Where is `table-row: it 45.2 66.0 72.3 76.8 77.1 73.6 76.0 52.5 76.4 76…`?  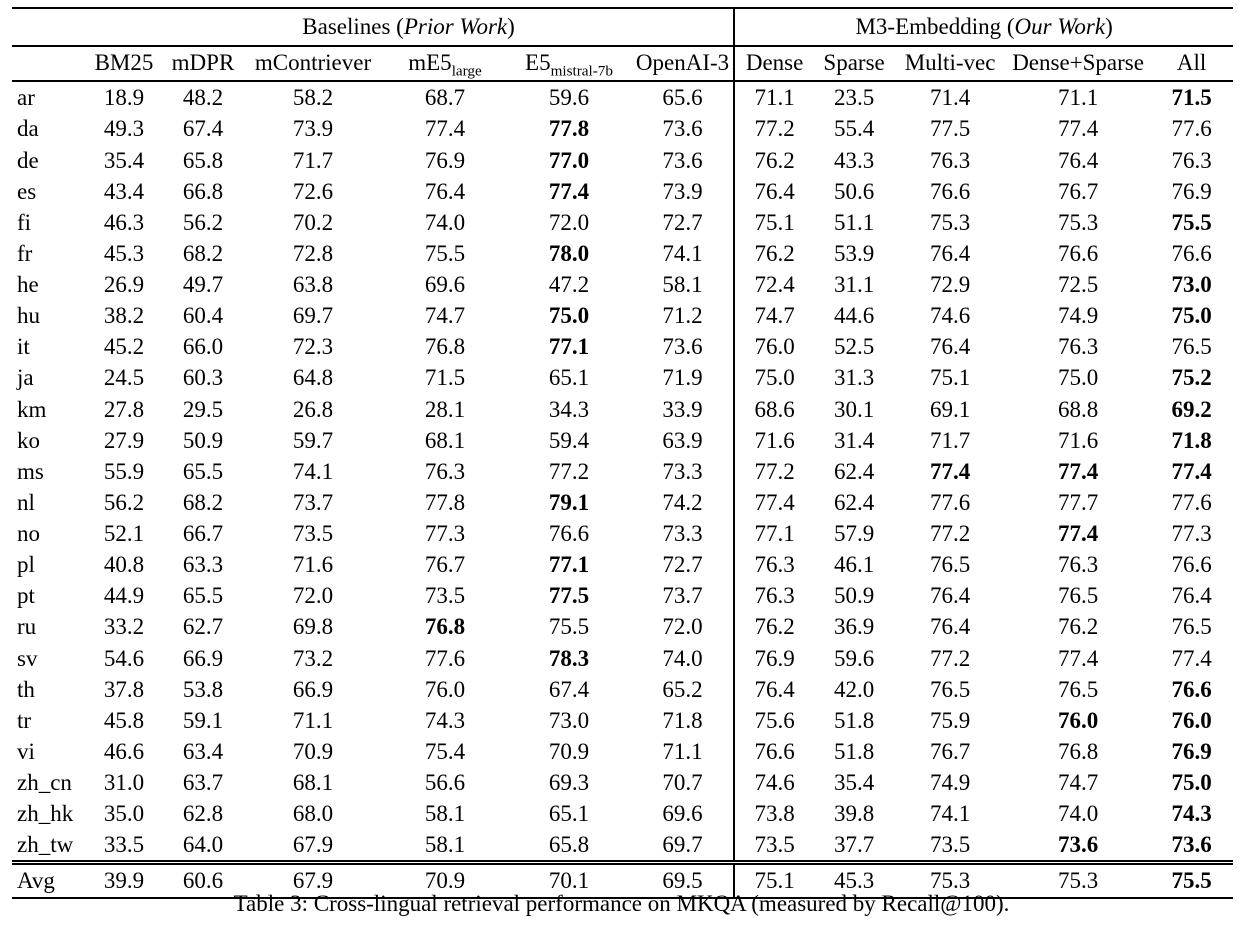
table-row: it 45.2 66.0 72.3 76.8 77.1 73.6 76.0 52.5 76.4 76… is located at coordinates (622, 347).